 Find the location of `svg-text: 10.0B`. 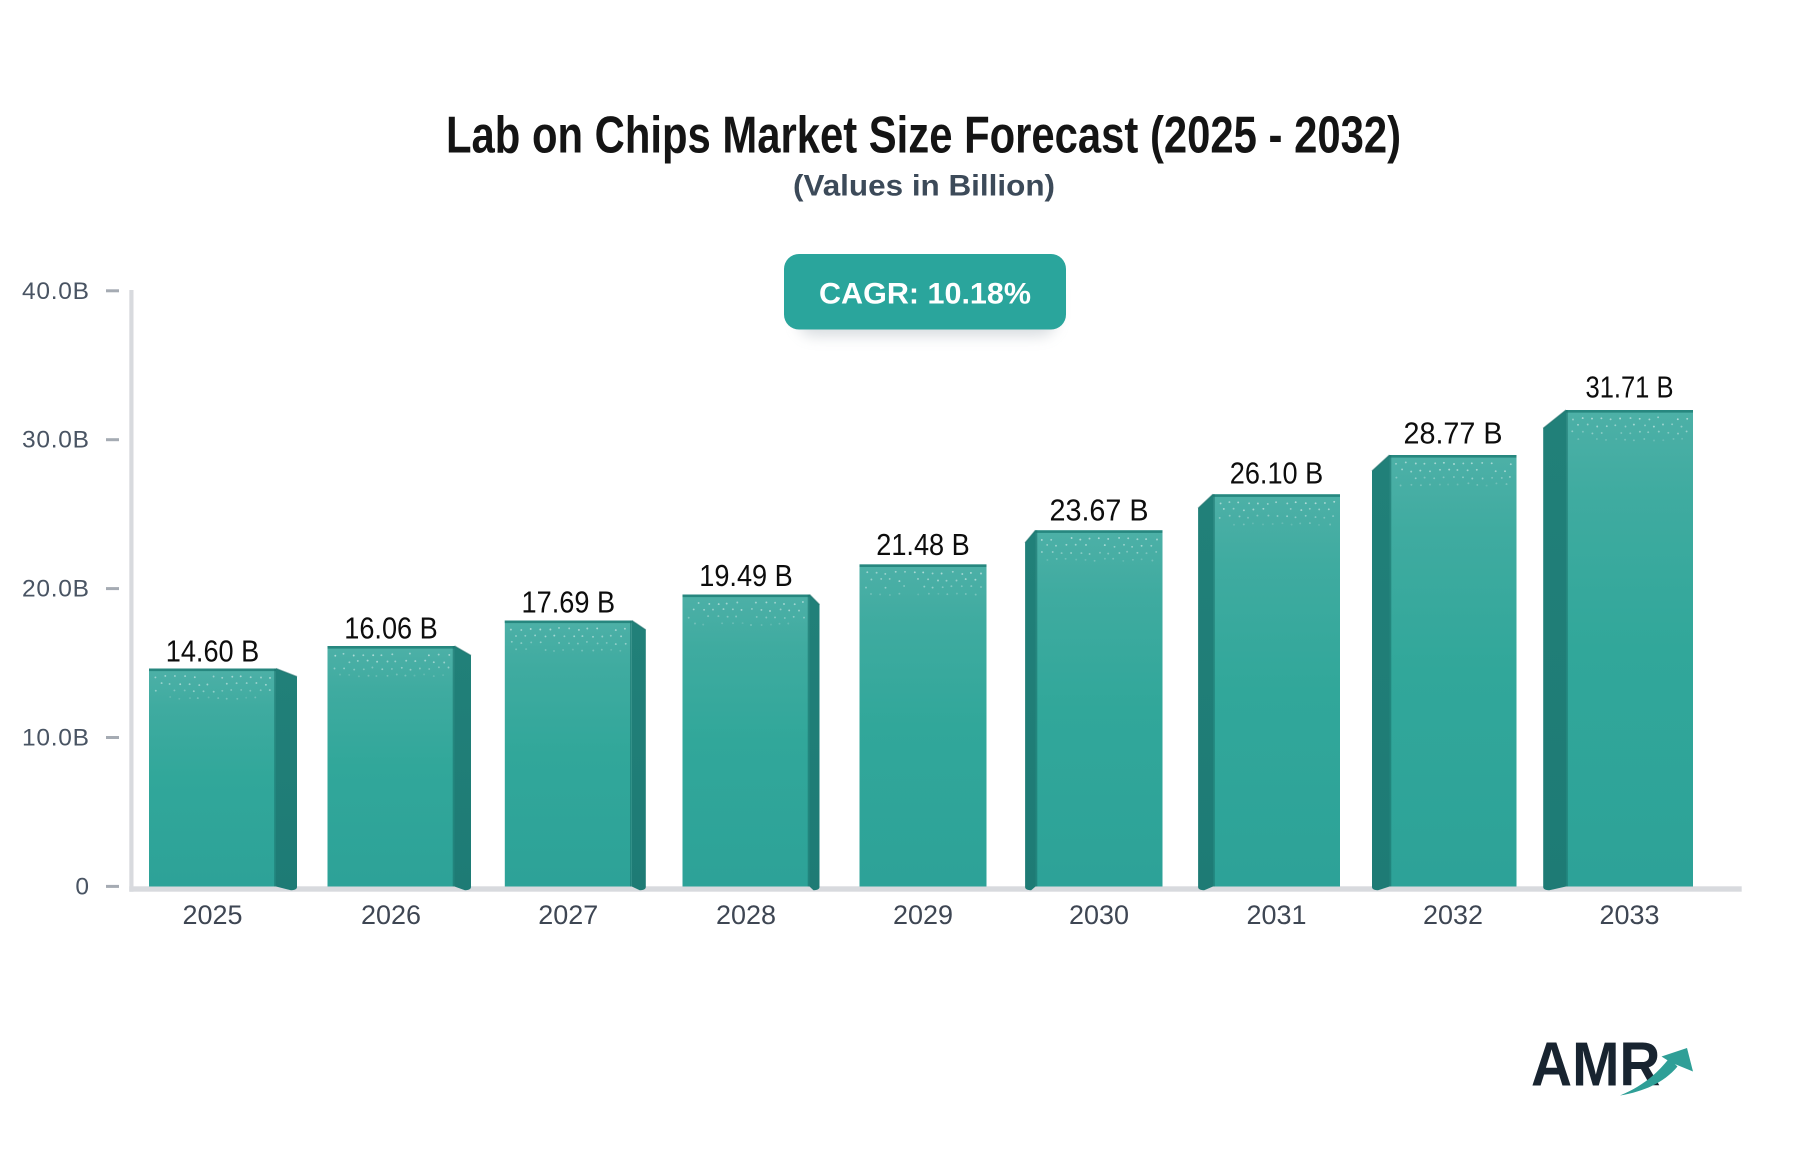

svg-text: 10.0B is located at coordinates (55, 738).